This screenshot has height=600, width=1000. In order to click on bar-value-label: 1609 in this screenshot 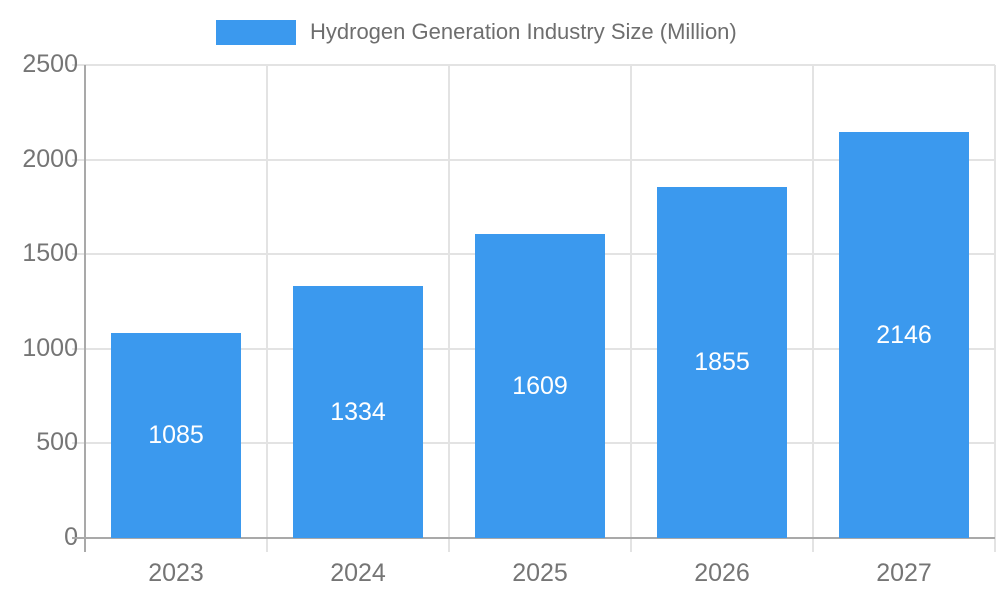, I will do `click(540, 385)`.